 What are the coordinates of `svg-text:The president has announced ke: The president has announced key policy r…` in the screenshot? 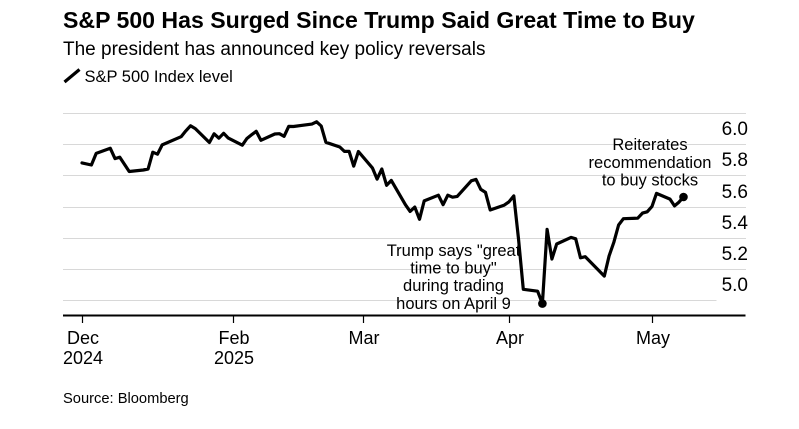 It's located at (274, 49).